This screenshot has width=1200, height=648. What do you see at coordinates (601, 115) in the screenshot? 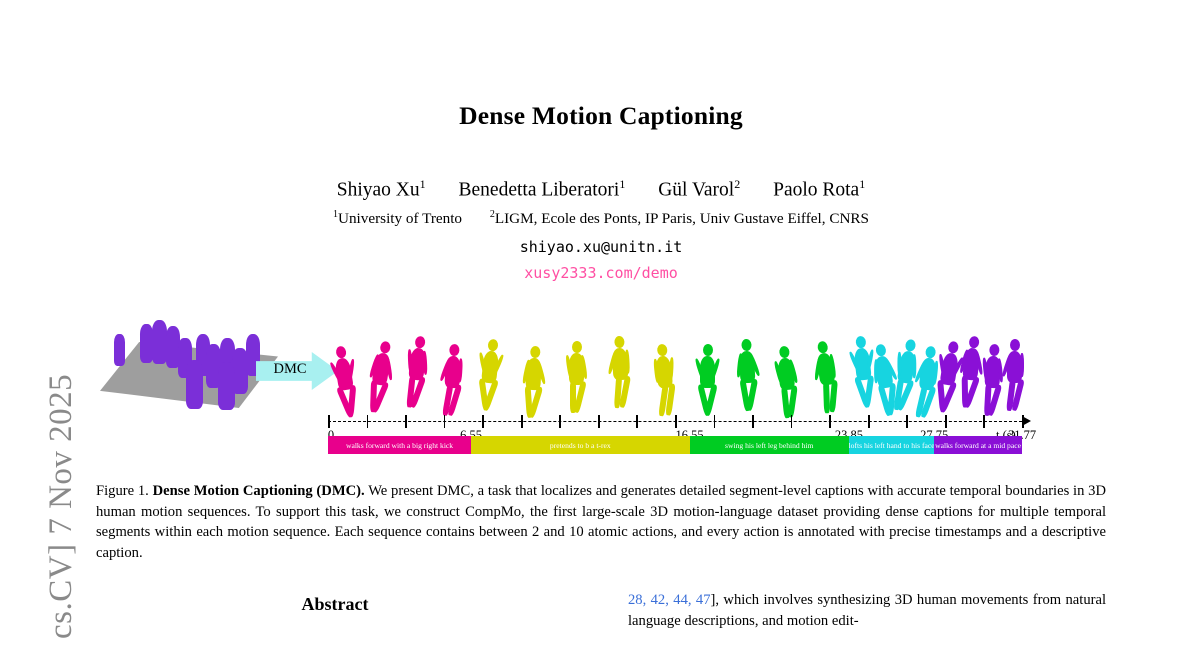
I see `page-title: Dense Motion Captioning` at bounding box center [601, 115].